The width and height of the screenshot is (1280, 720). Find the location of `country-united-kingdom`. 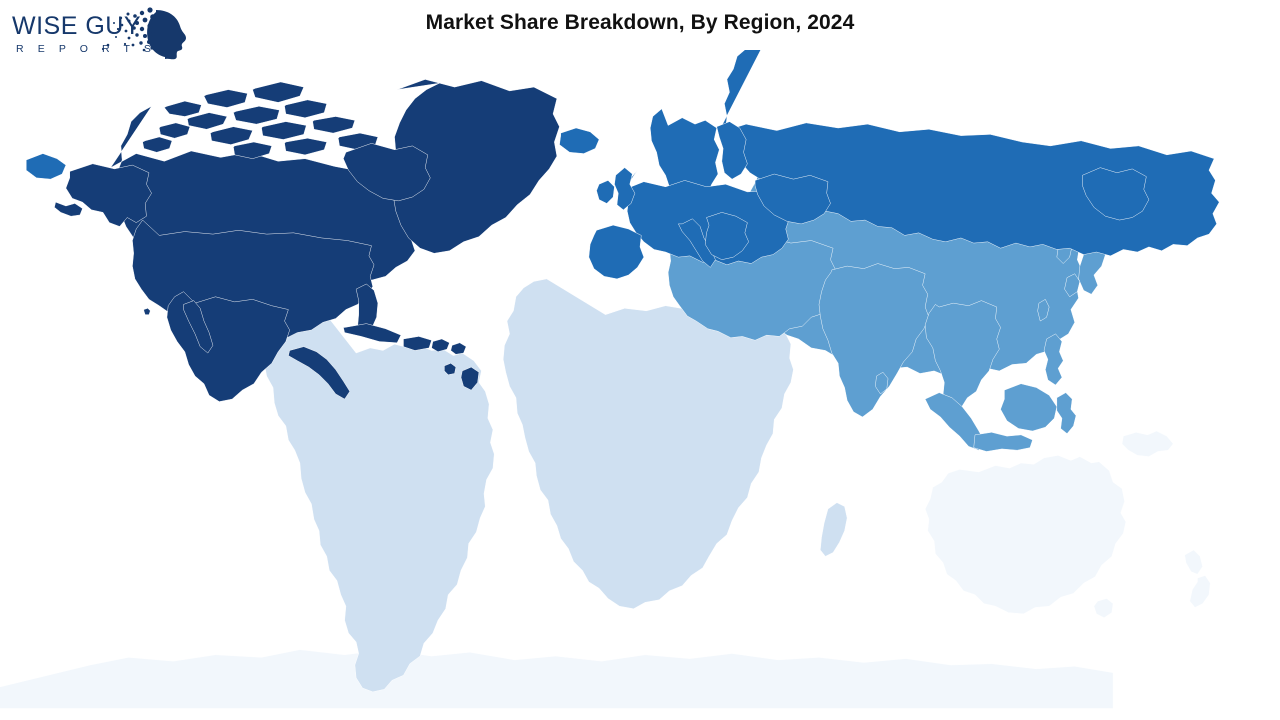

country-united-kingdom is located at coordinates (624, 189).